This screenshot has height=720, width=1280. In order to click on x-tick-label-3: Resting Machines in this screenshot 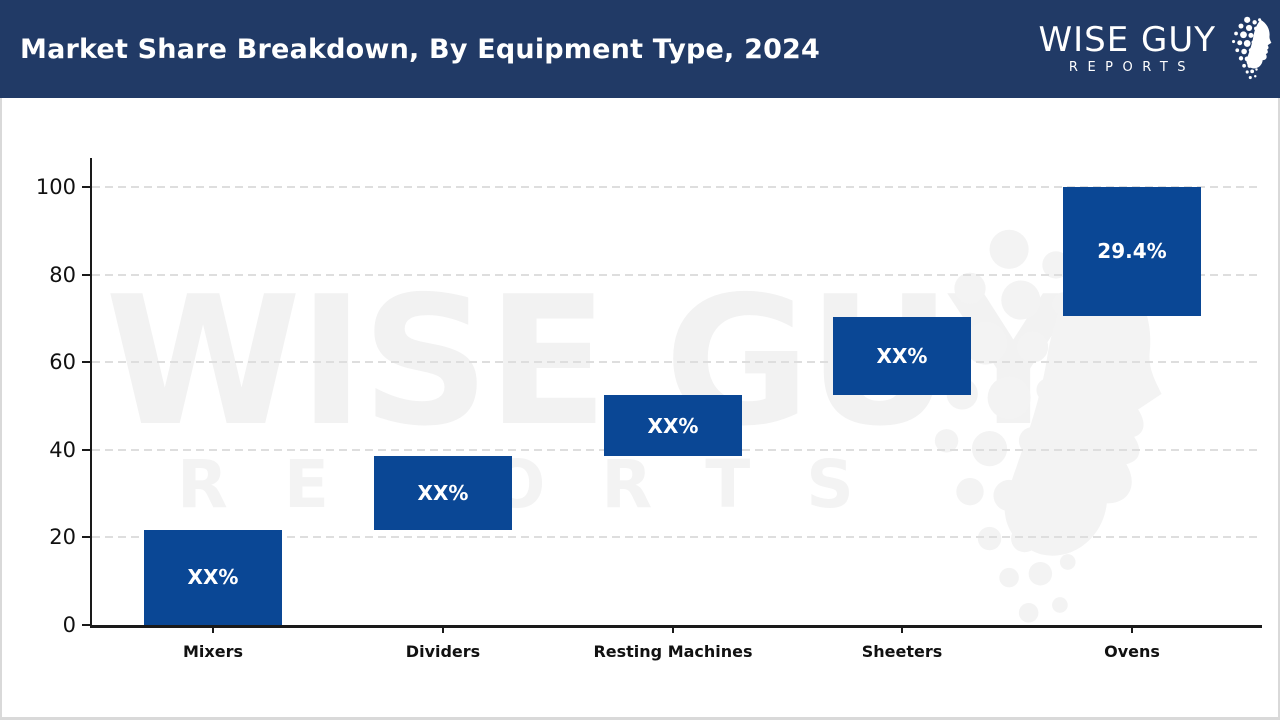, I will do `click(673, 651)`.